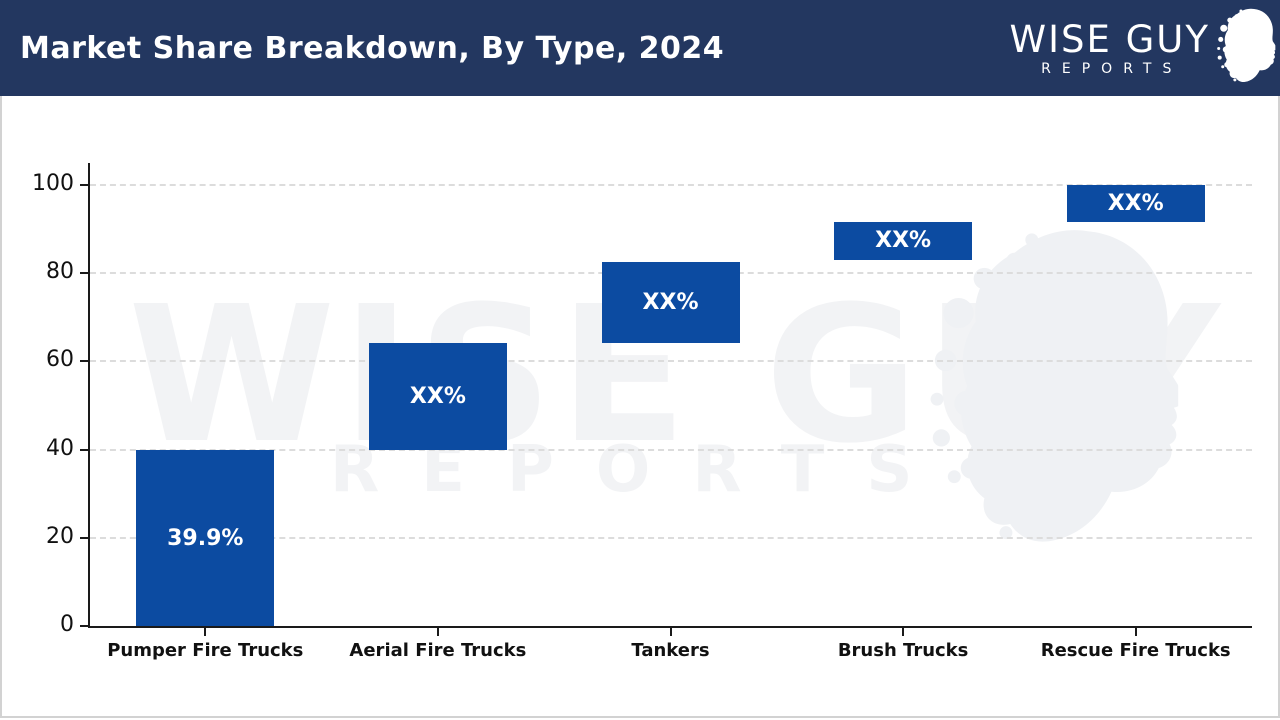  What do you see at coordinates (438, 650) in the screenshot?
I see `x-category-label: Aerial Fire Trucks` at bounding box center [438, 650].